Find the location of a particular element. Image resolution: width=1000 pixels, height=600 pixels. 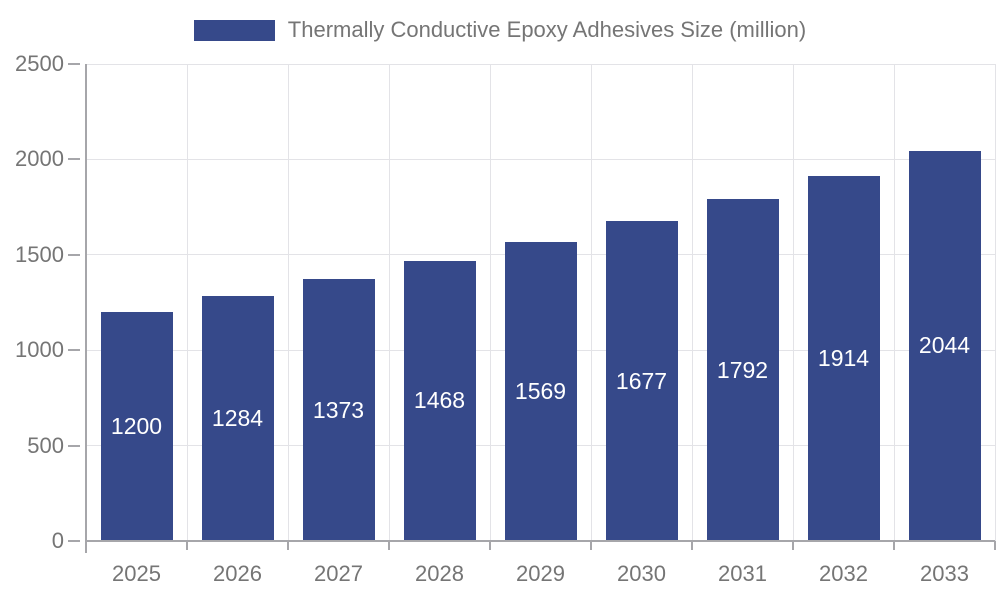

bar-2028: 1468 is located at coordinates (439, 400).